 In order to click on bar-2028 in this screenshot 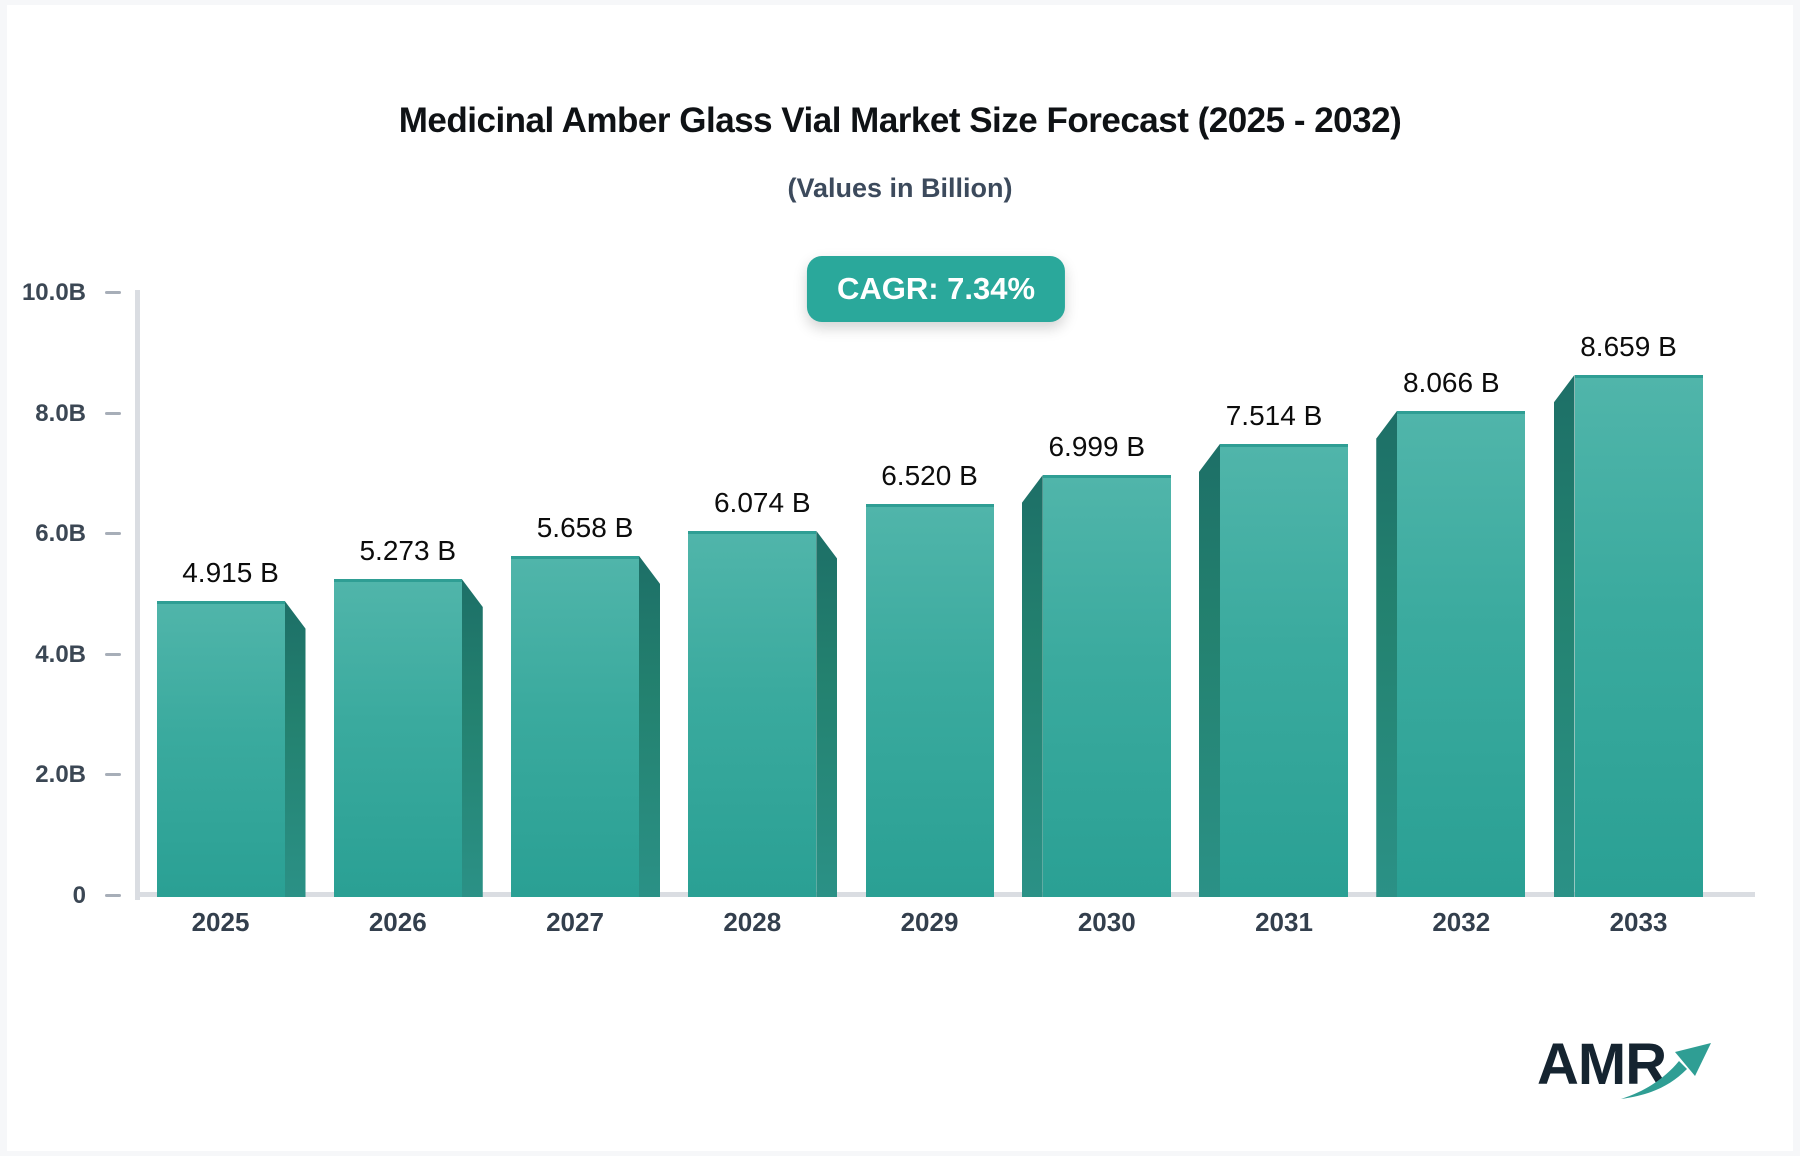, I will do `click(752, 713)`.